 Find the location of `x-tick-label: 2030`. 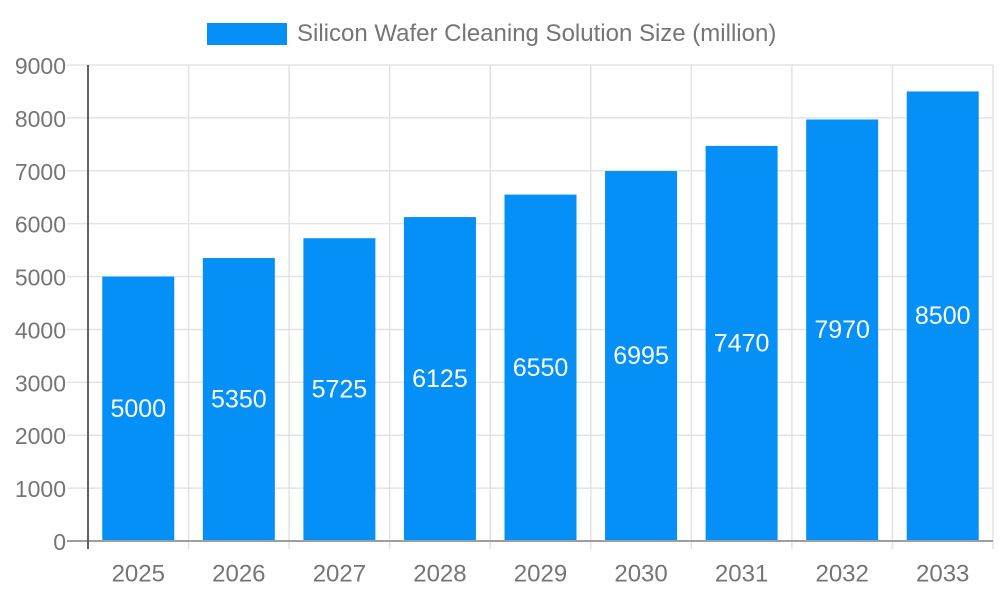

x-tick-label: 2030 is located at coordinates (640, 574).